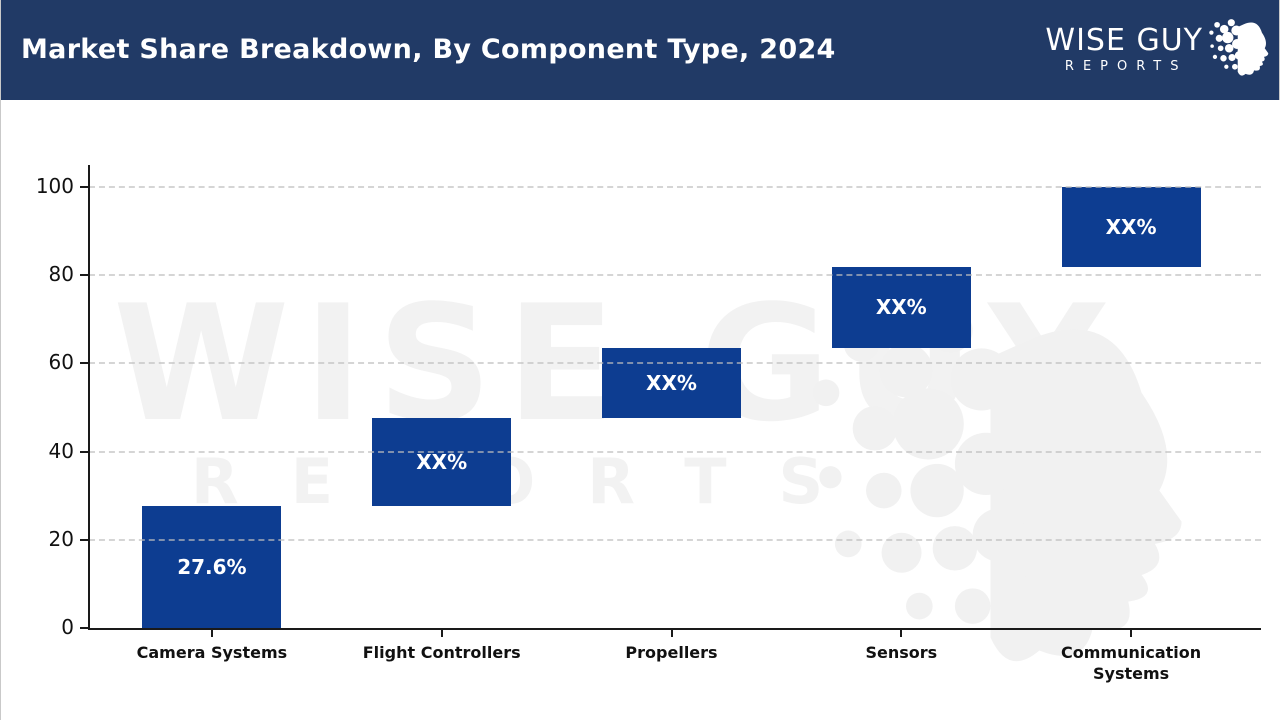  Describe the element at coordinates (901, 652) in the screenshot. I see `x-axis-label-sensors: Sensors` at that location.